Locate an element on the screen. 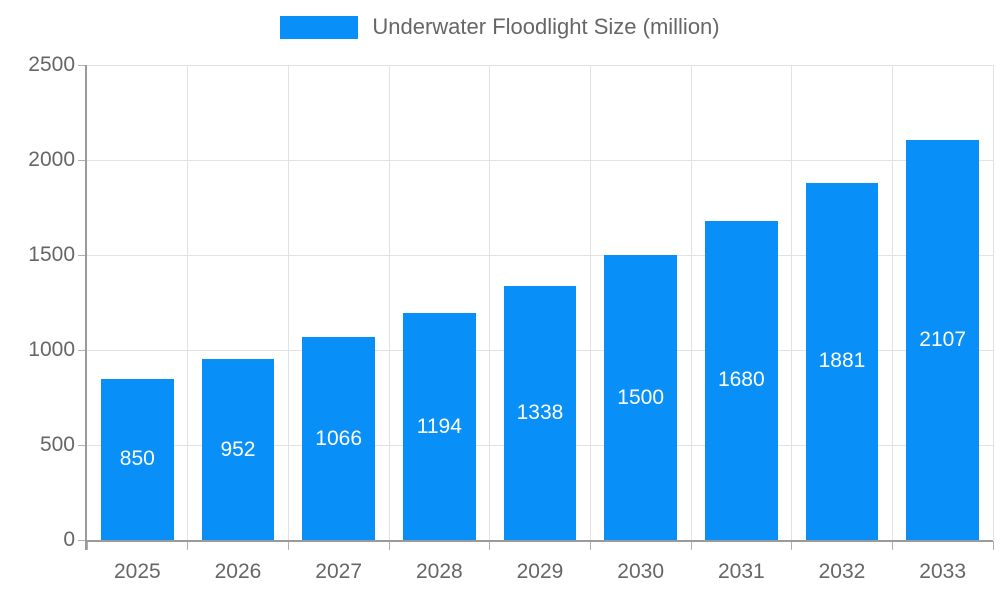 The height and width of the screenshot is (600, 1000). bar: 2107 is located at coordinates (942, 339).